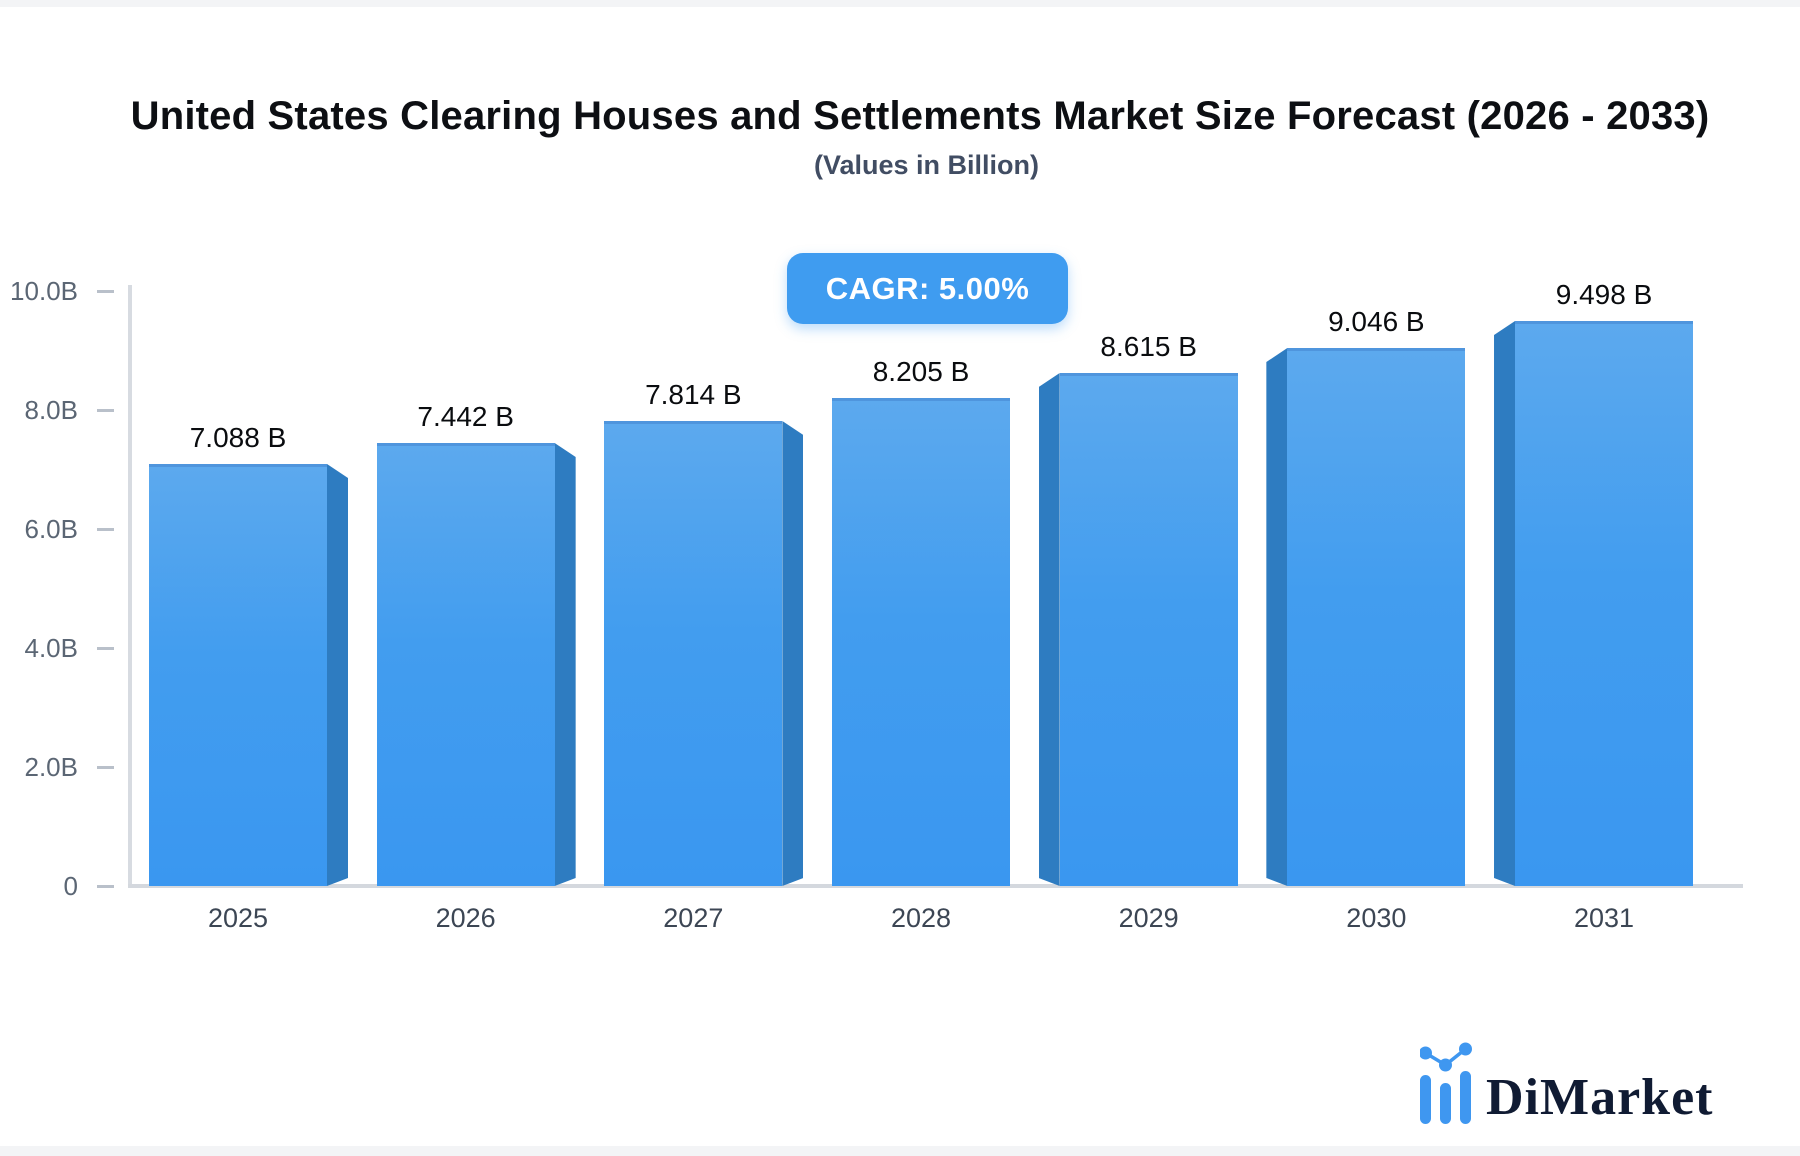 The height and width of the screenshot is (1156, 1800). What do you see at coordinates (70, 886) in the screenshot?
I see `y-axis-label: 0` at bounding box center [70, 886].